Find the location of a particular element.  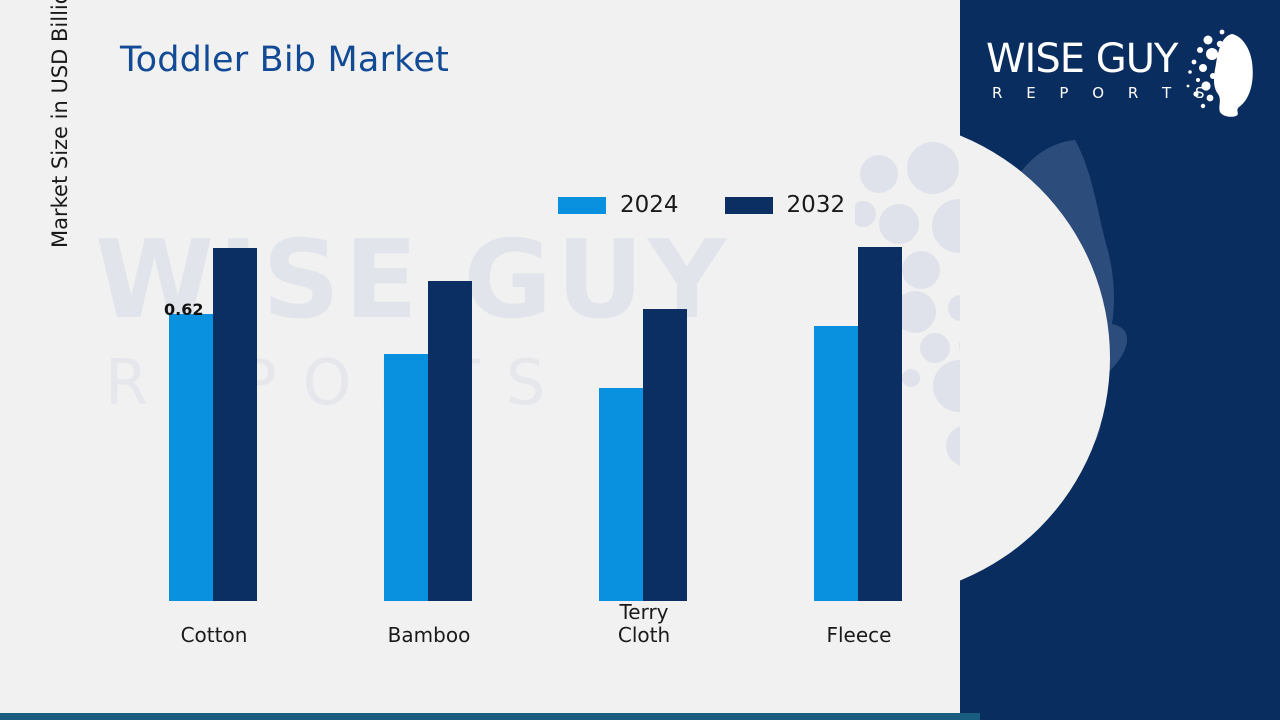

dotted-head-profile-icon is located at coordinates (1219, 73).